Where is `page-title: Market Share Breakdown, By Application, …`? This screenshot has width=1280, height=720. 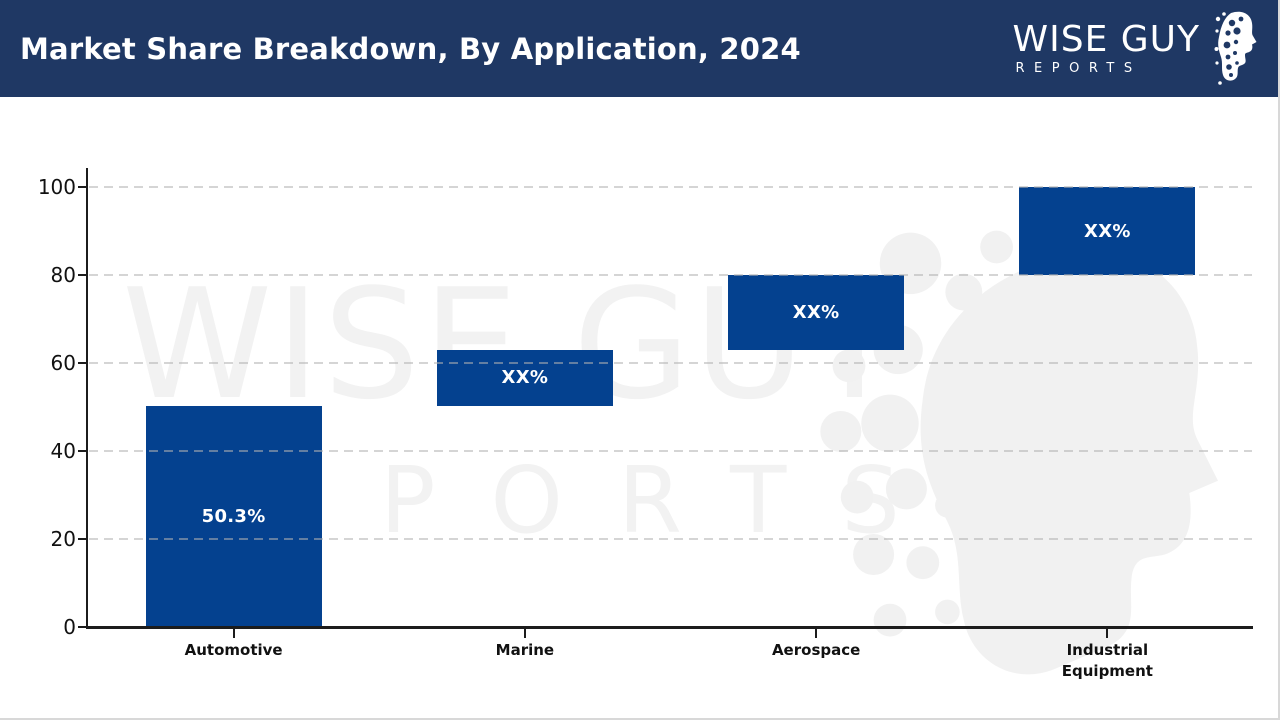
page-title: Market Share Breakdown, By Application, … is located at coordinates (410, 48).